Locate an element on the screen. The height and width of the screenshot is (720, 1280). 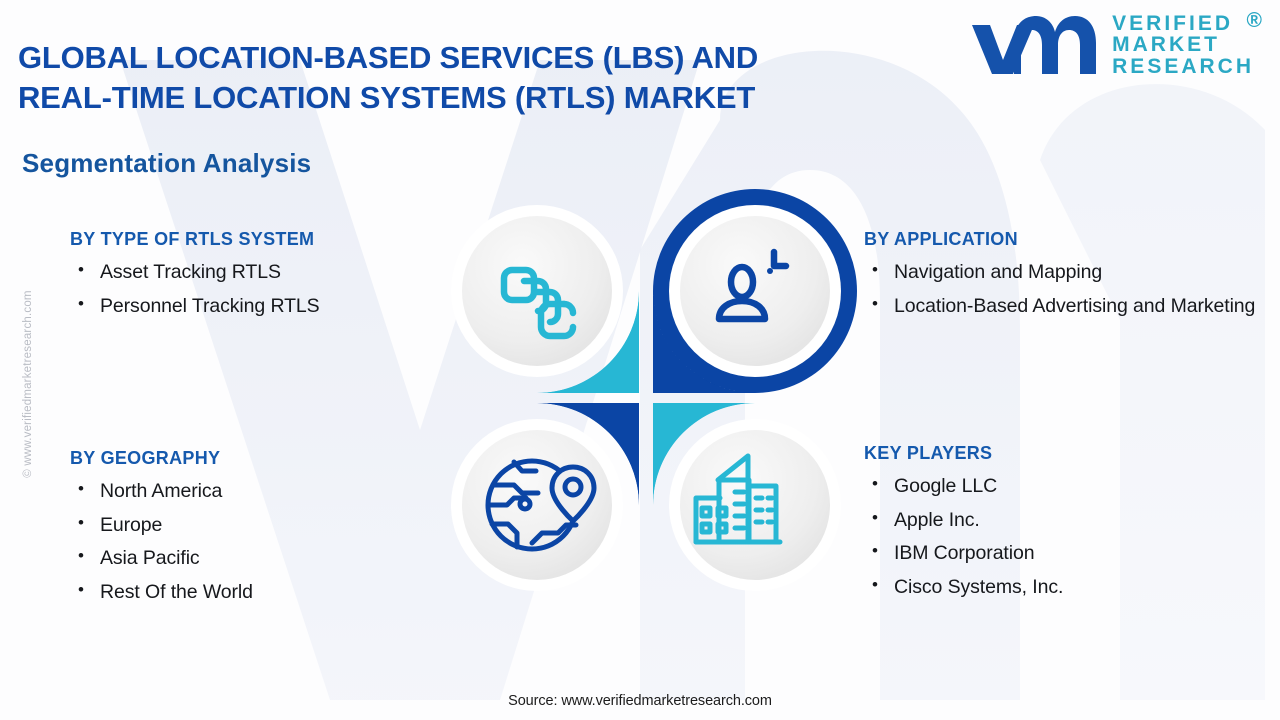
list-item: North America is located at coordinates (250, 491).